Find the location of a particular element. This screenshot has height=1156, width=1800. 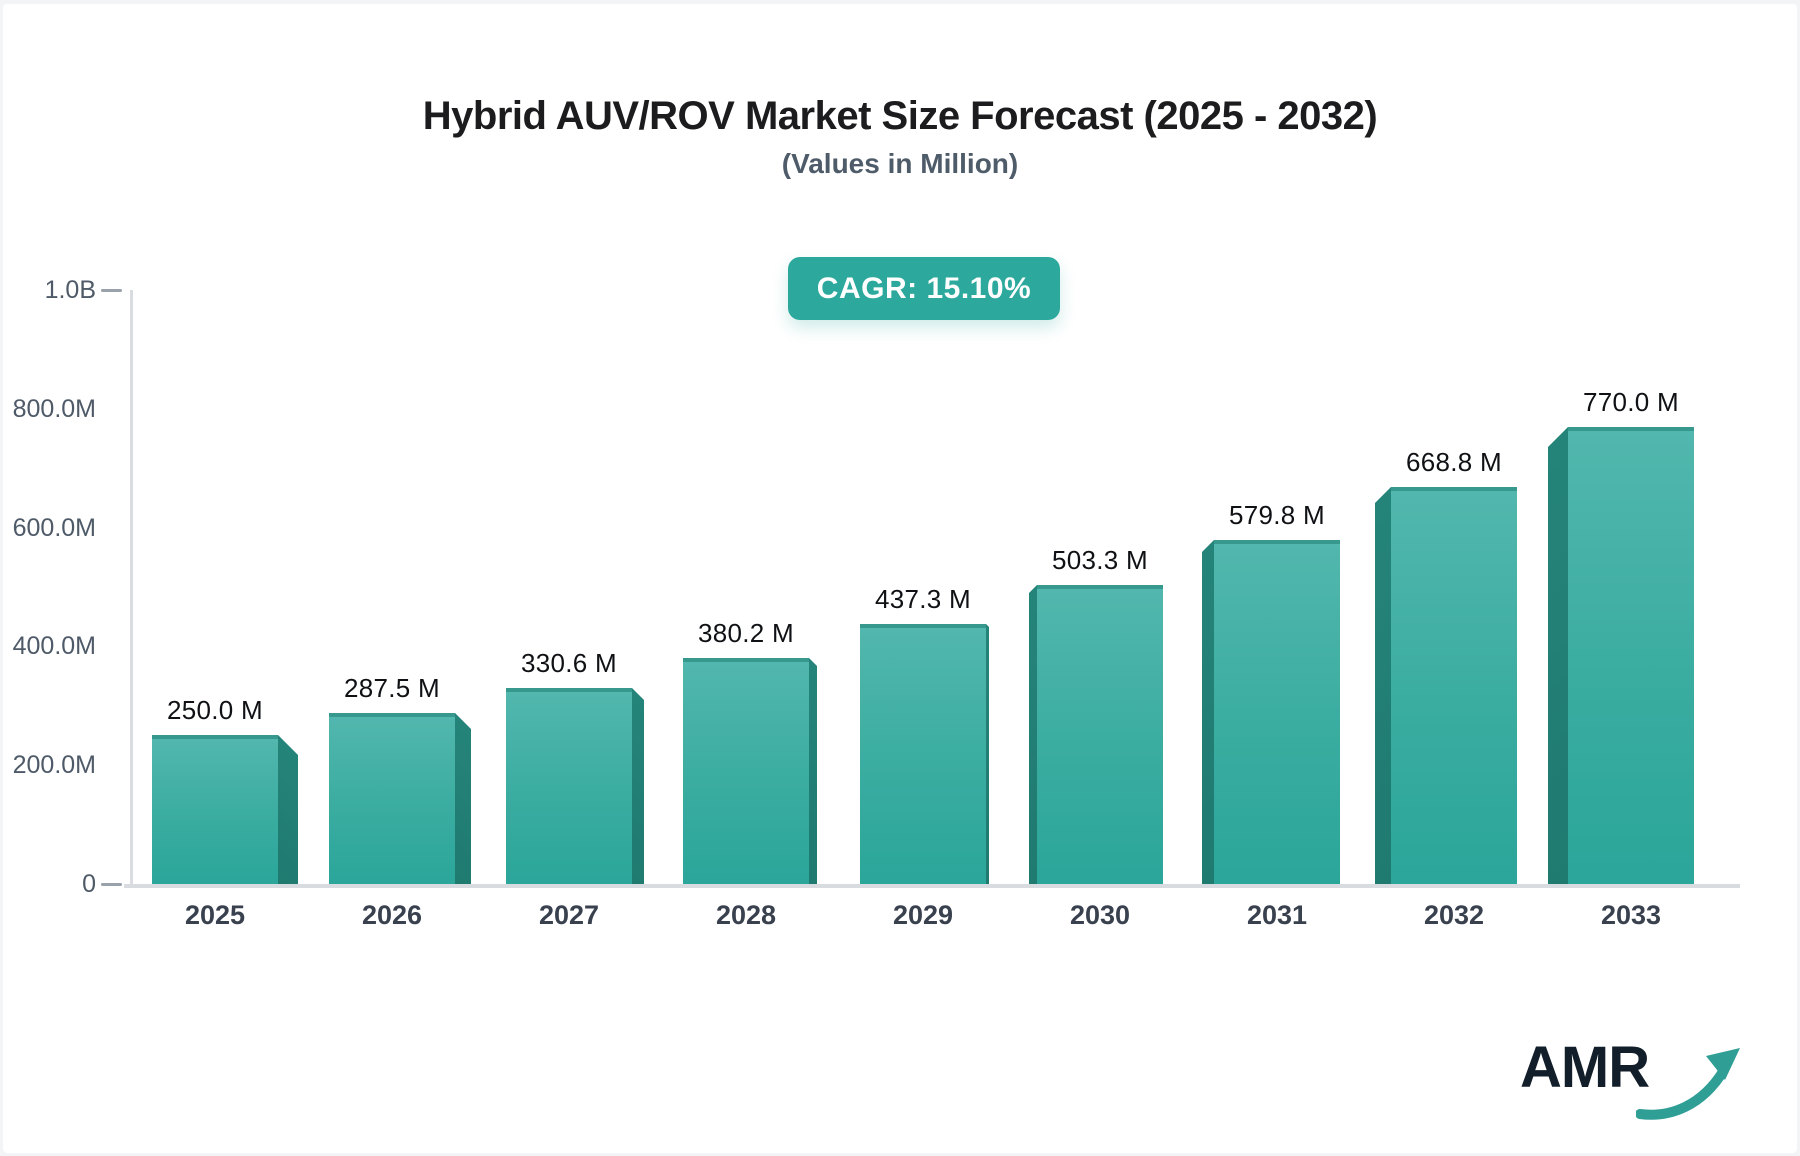

bar-2027 is located at coordinates (575, 786).